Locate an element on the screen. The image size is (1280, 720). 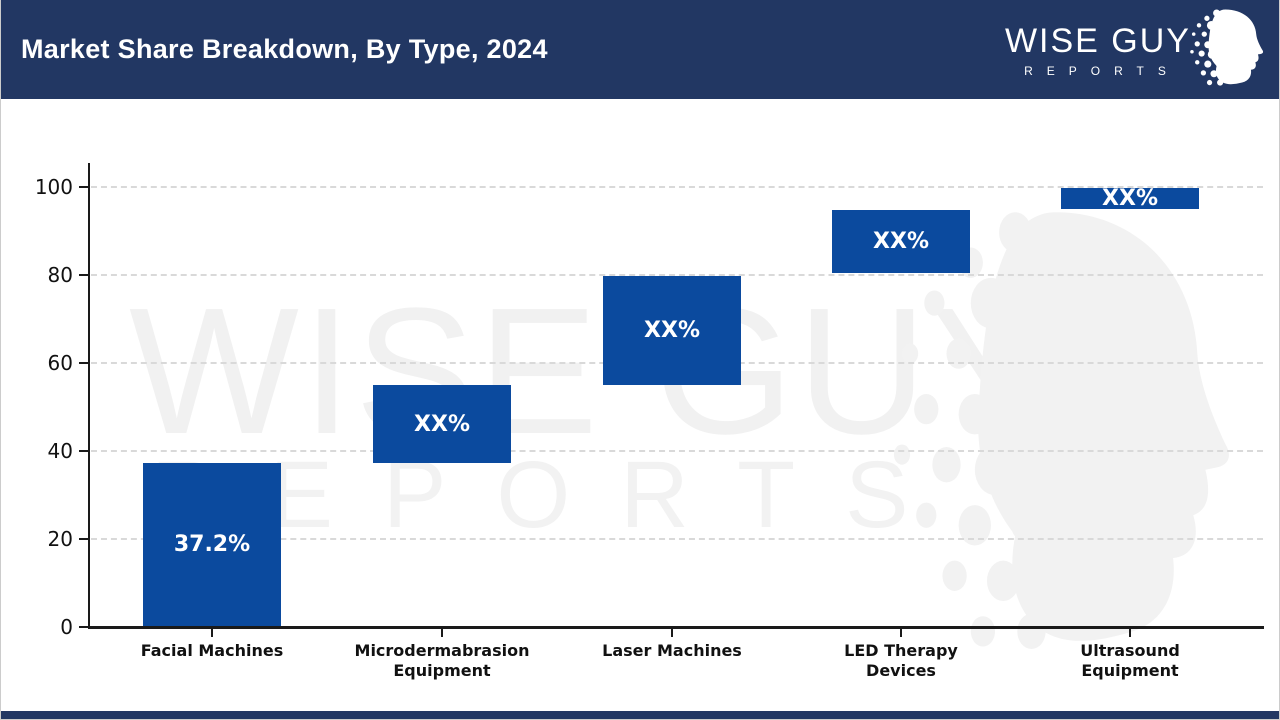
logo-reports-label: REPORTS is located at coordinates (1102, 71).